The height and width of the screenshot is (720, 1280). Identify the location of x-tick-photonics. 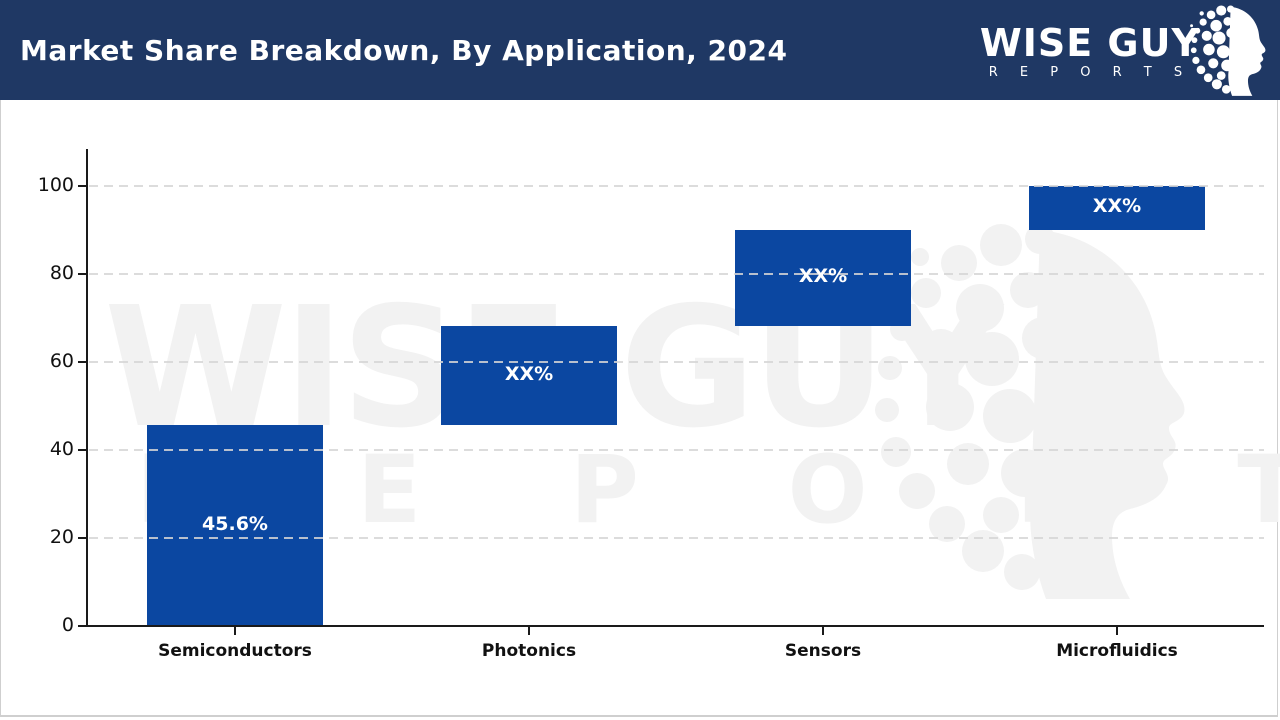
(529, 631).